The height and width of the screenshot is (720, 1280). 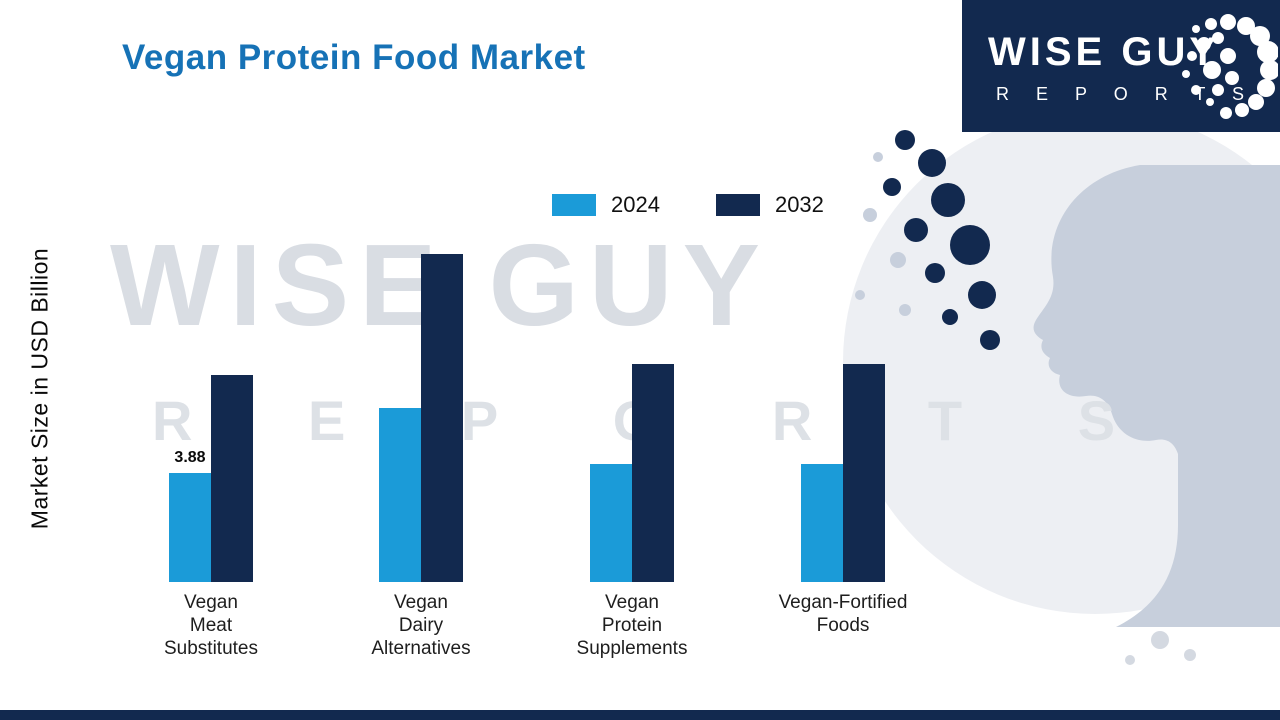 What do you see at coordinates (1104, 52) in the screenshot?
I see `logo-wordmark: WISE GUY` at bounding box center [1104, 52].